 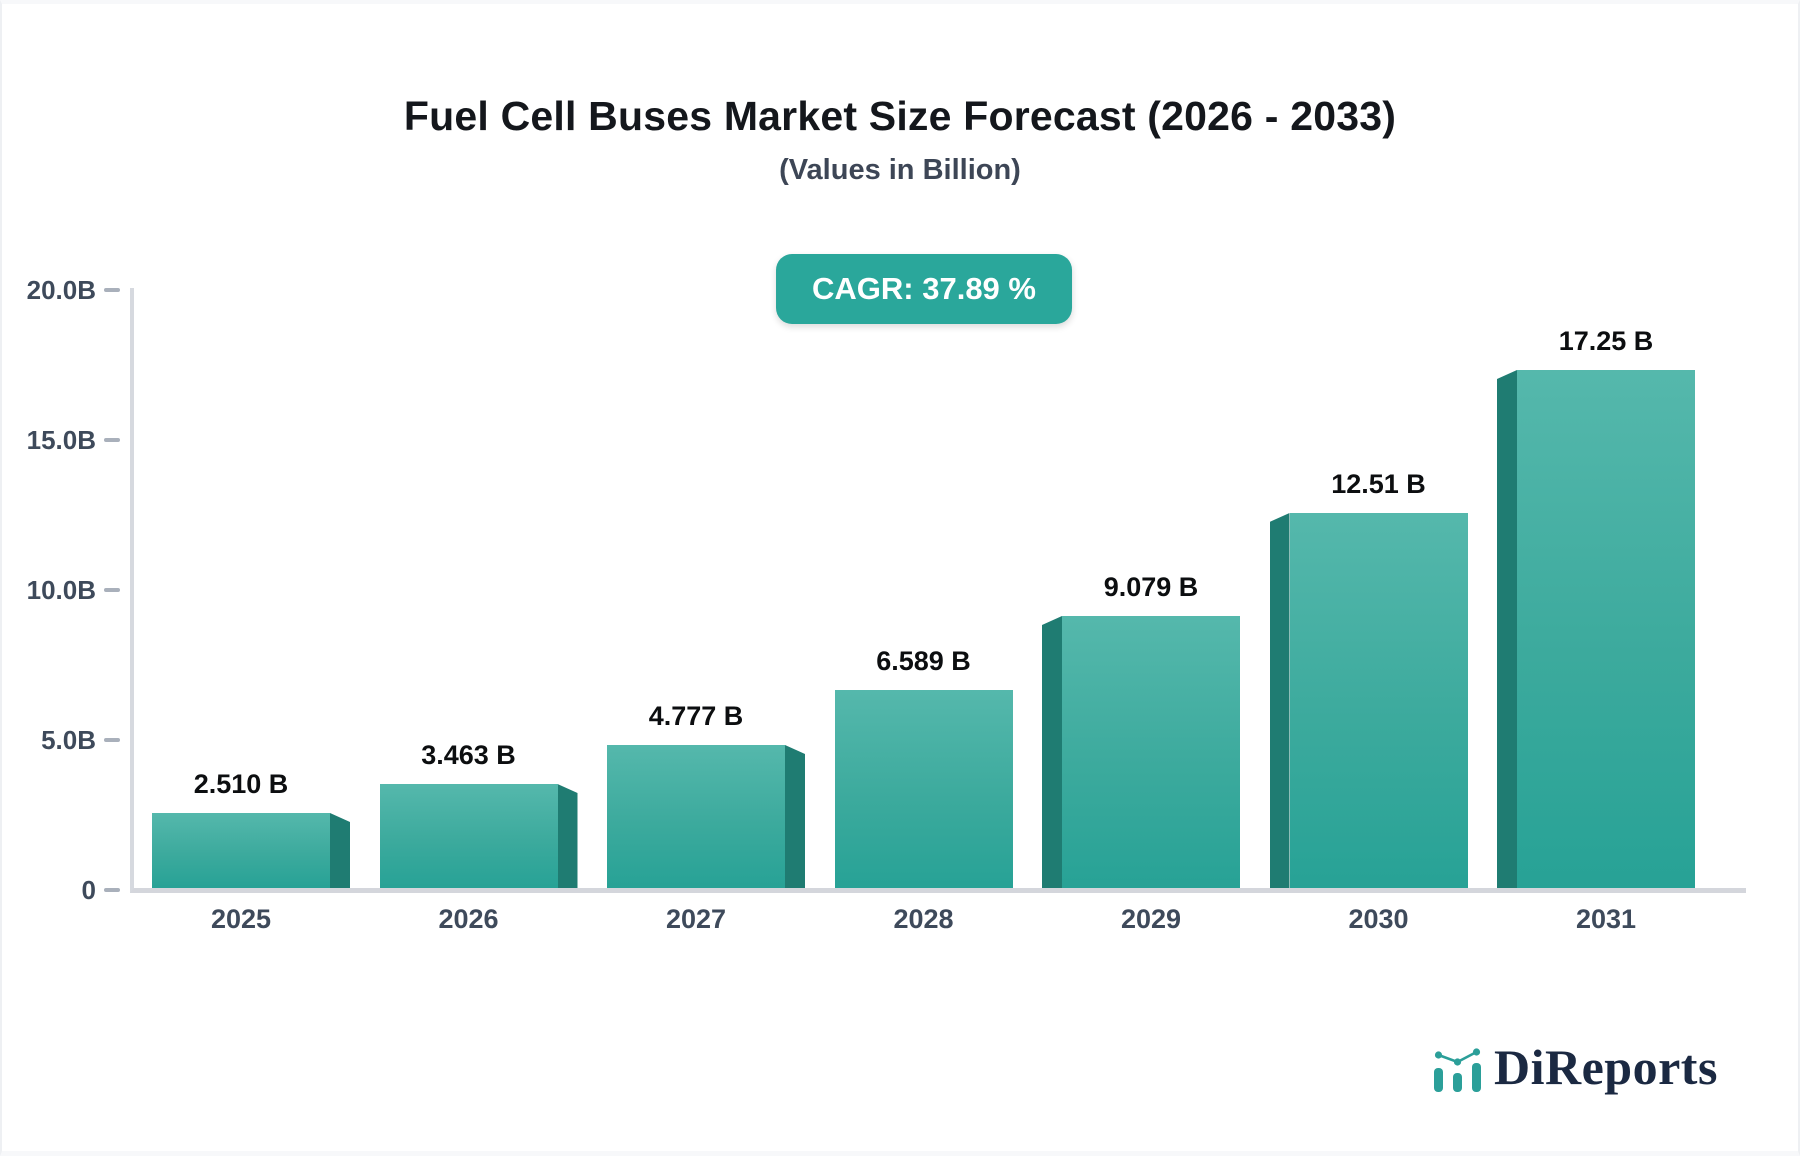 What do you see at coordinates (1151, 919) in the screenshot?
I see `x-axis-label: 2029` at bounding box center [1151, 919].